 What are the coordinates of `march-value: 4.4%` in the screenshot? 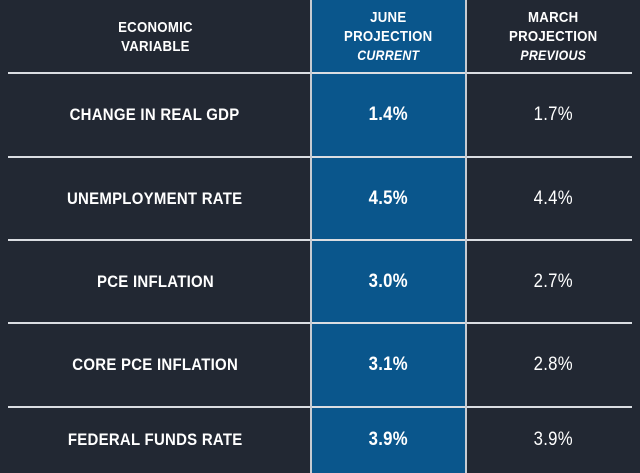 It's located at (553, 198).